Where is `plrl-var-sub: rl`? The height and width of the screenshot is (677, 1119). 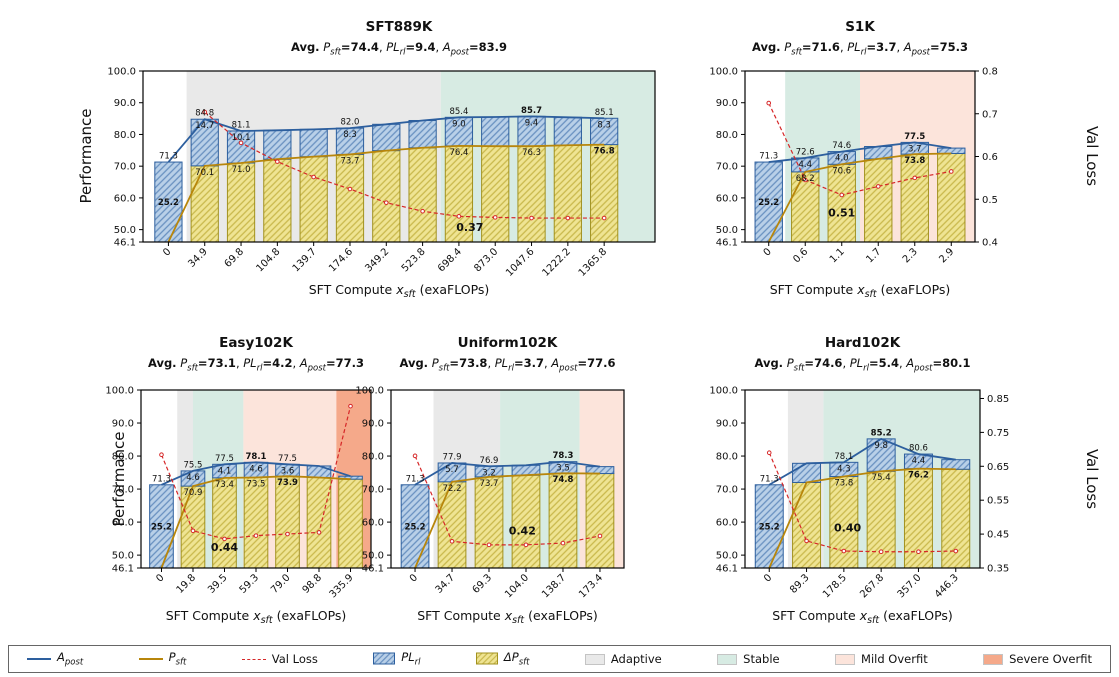 plrl-var-sub: rl is located at coordinates (863, 52).